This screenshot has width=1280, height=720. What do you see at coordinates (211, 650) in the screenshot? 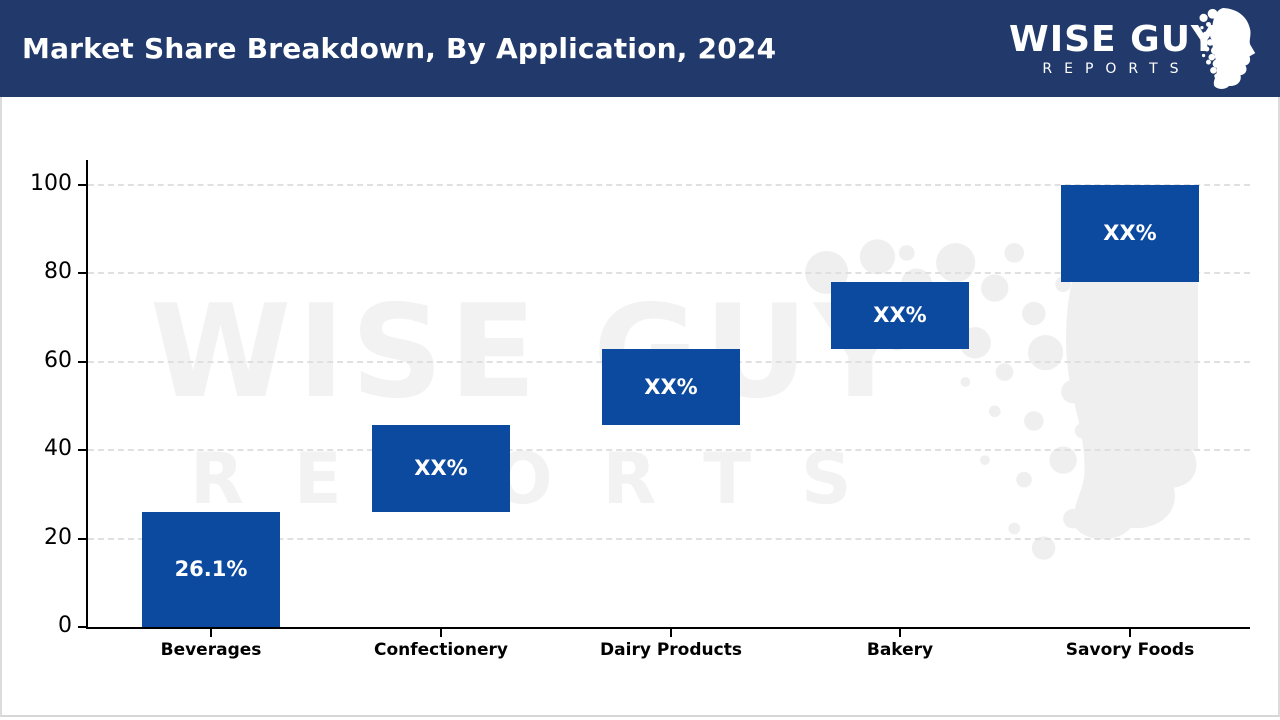
I see `x-axis-category-label: Beverages` at bounding box center [211, 650].